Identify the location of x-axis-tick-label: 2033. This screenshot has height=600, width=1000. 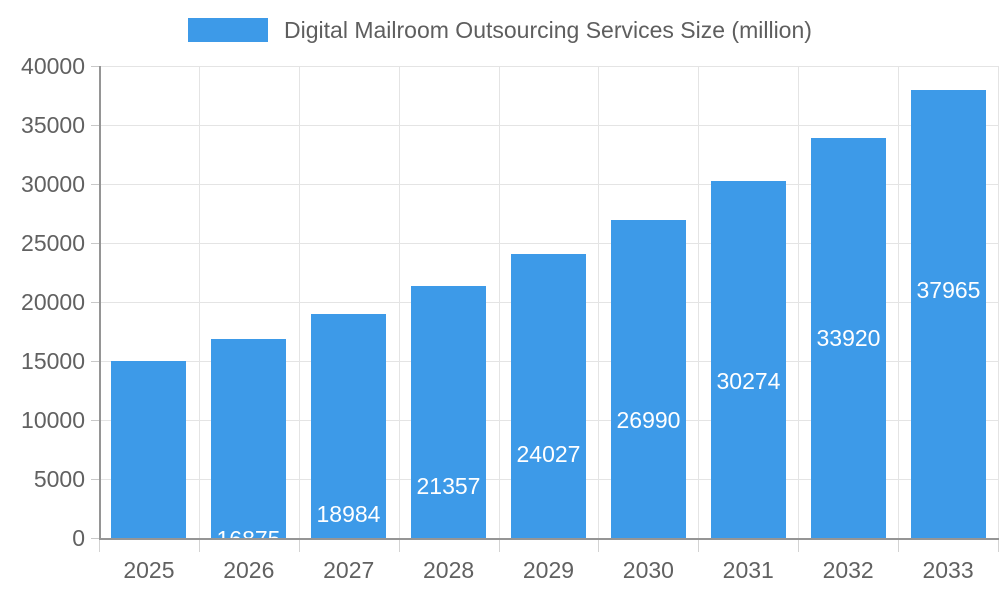
(948, 570).